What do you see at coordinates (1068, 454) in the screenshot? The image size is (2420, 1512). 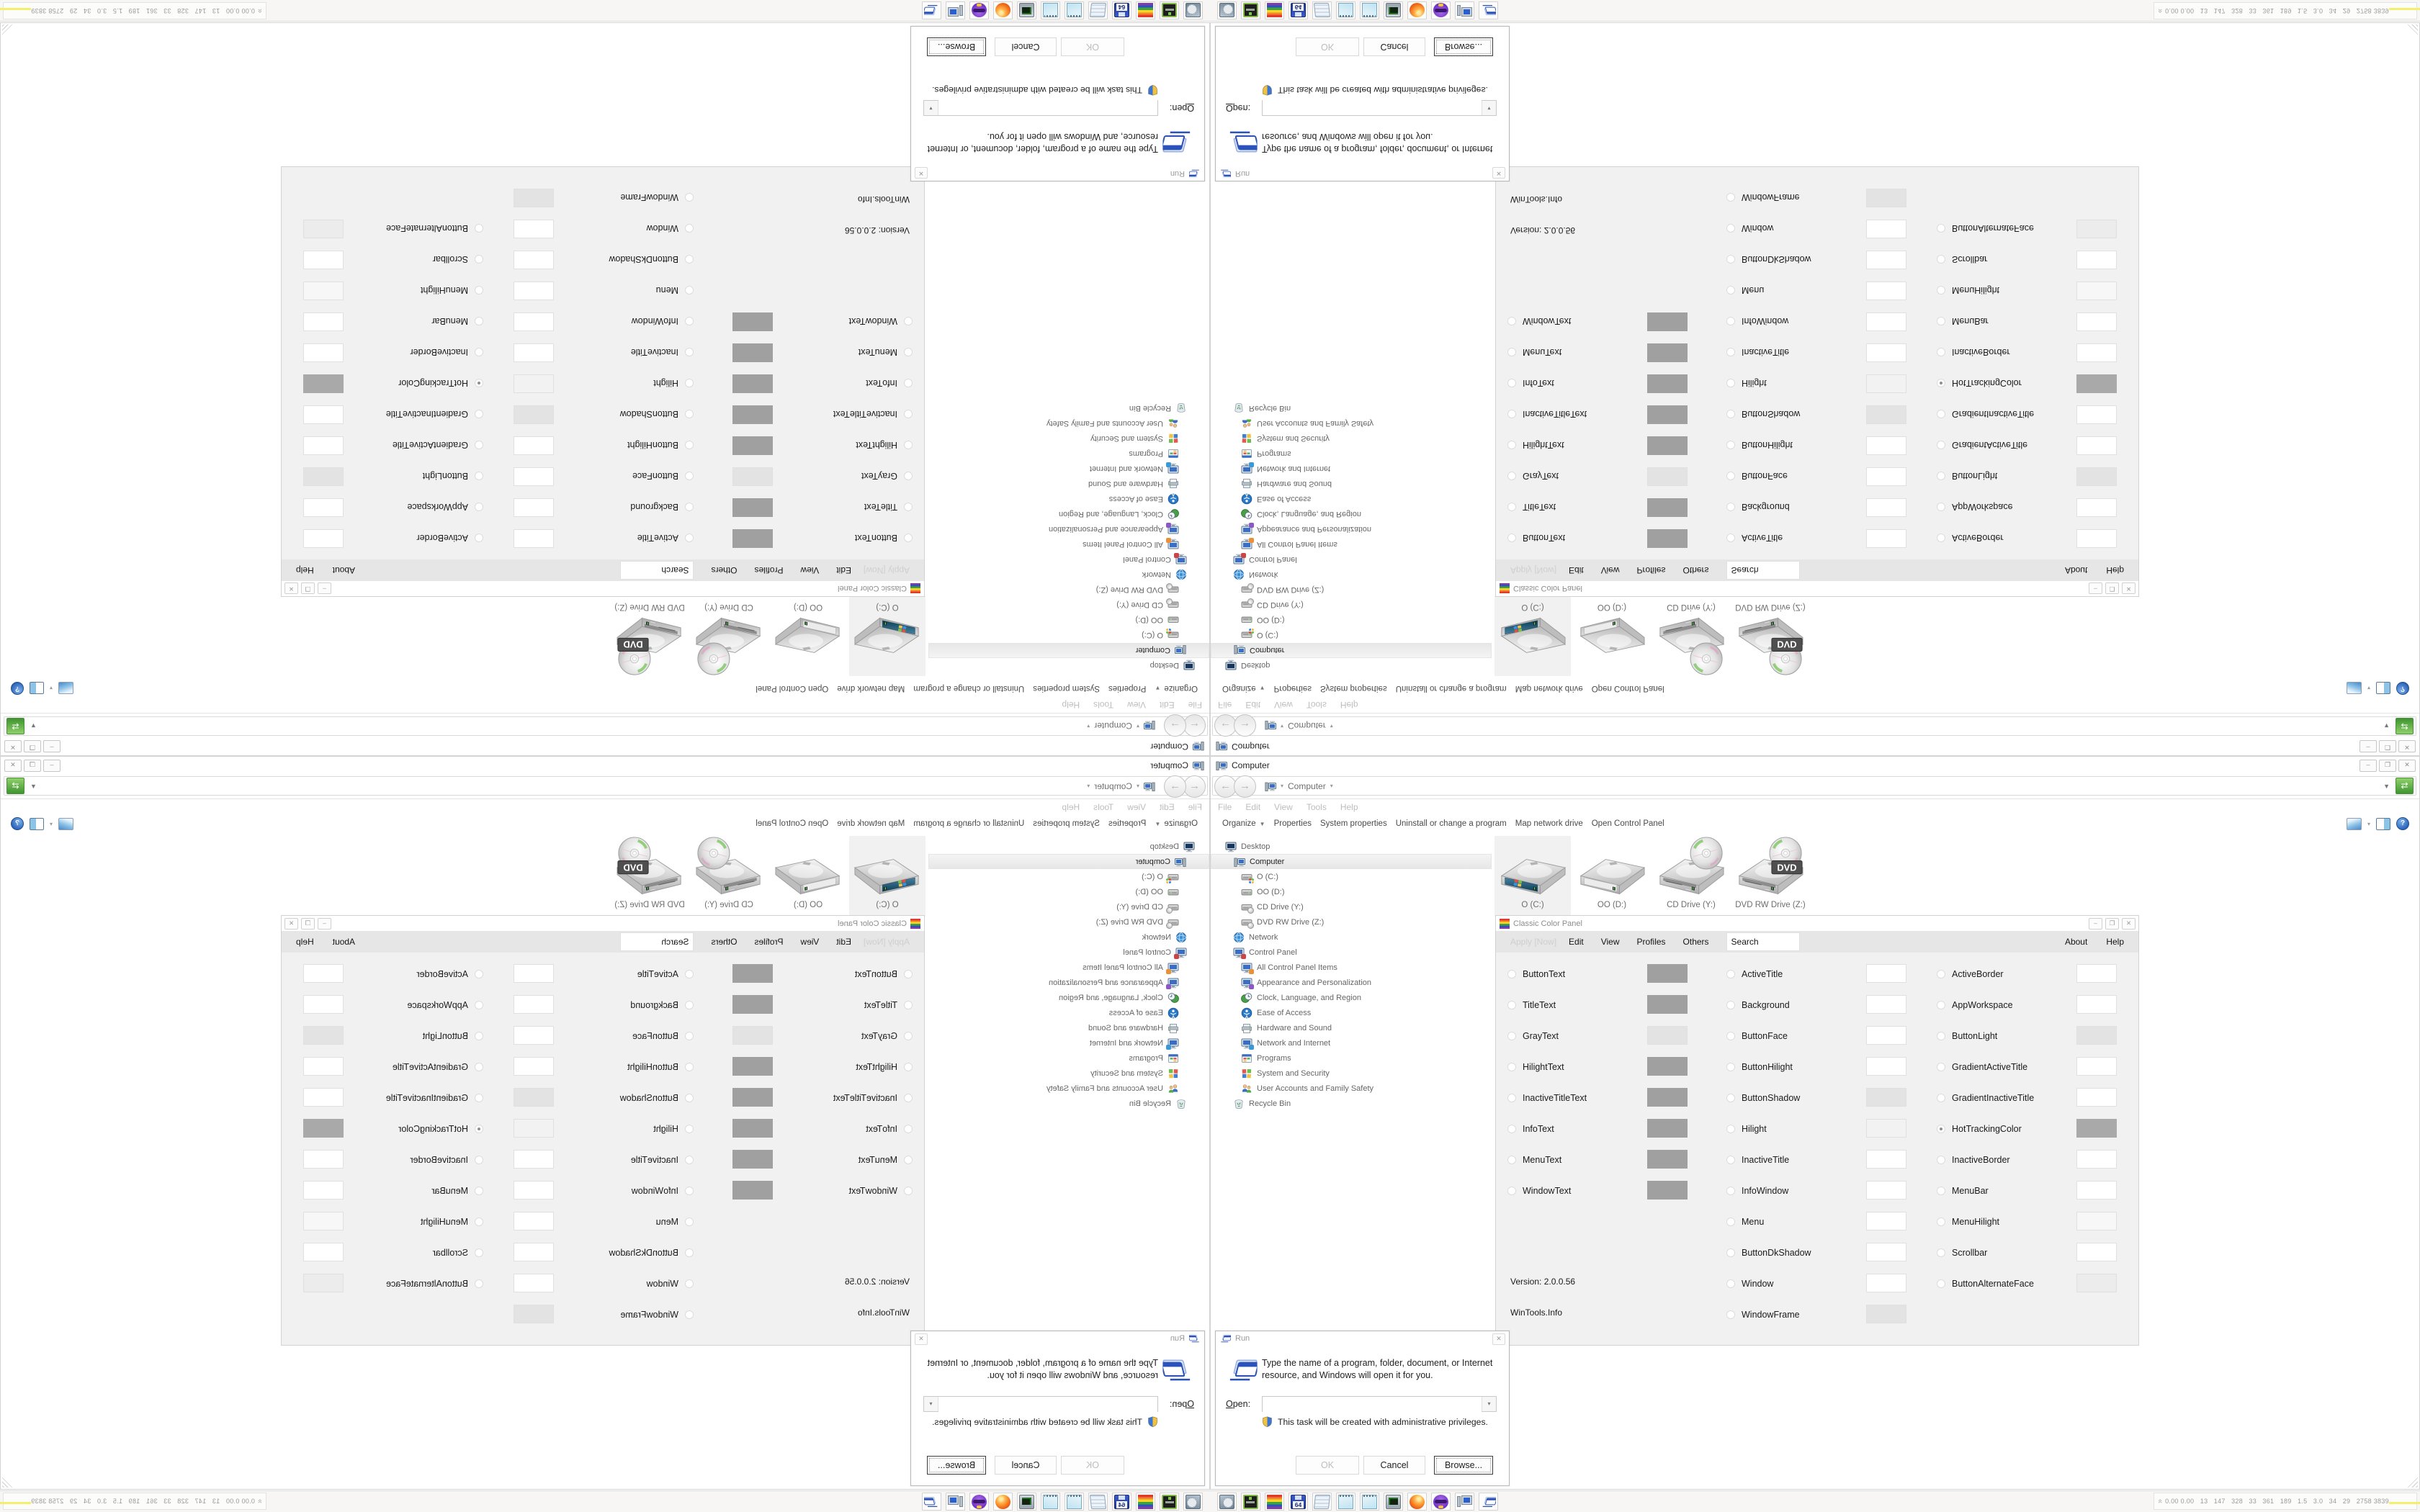 I see `tree-item-programs: Programs` at bounding box center [1068, 454].